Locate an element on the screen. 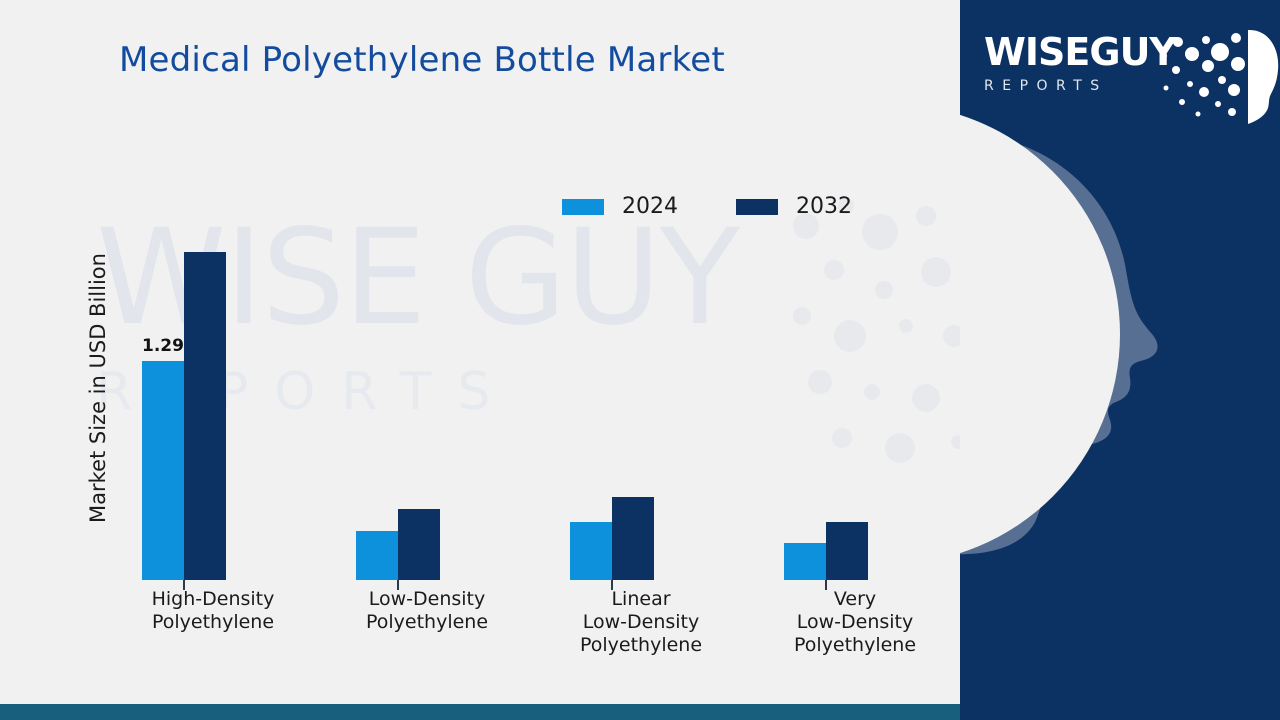 The height and width of the screenshot is (720, 1280). bar-2032-very-low-density-polyethylene is located at coordinates (847, 551).